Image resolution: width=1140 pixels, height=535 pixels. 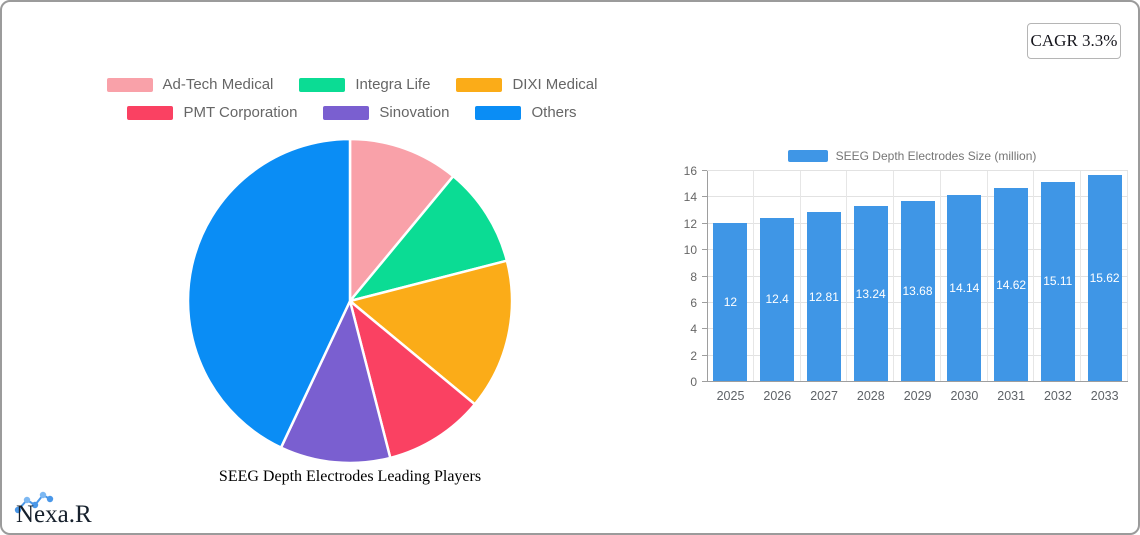 What do you see at coordinates (1104, 278) in the screenshot?
I see `bar-2033` at bounding box center [1104, 278].